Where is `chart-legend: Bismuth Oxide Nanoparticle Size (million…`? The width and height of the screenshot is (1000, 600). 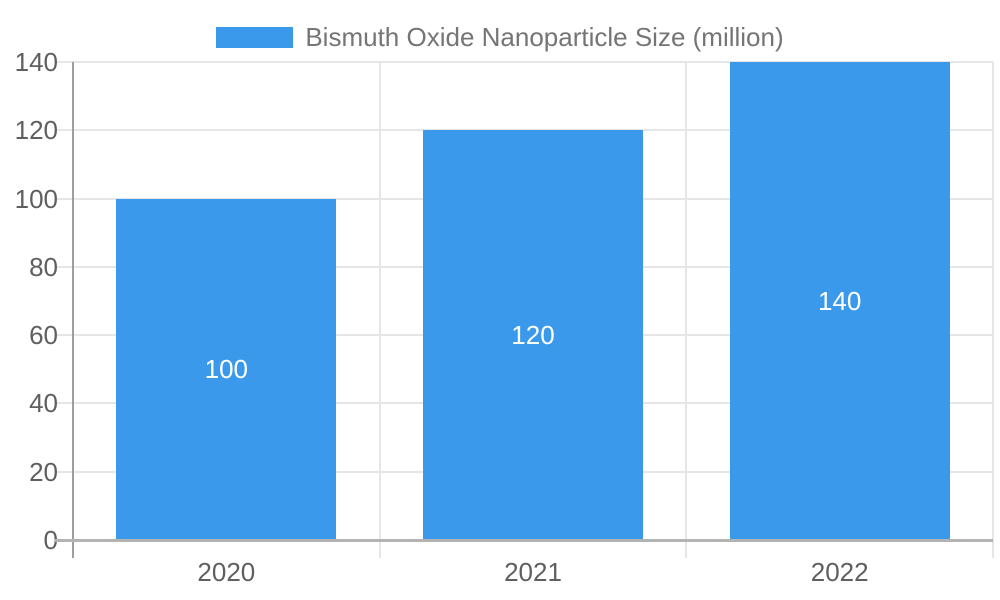 chart-legend: Bismuth Oxide Nanoparticle Size (million… is located at coordinates (500, 37).